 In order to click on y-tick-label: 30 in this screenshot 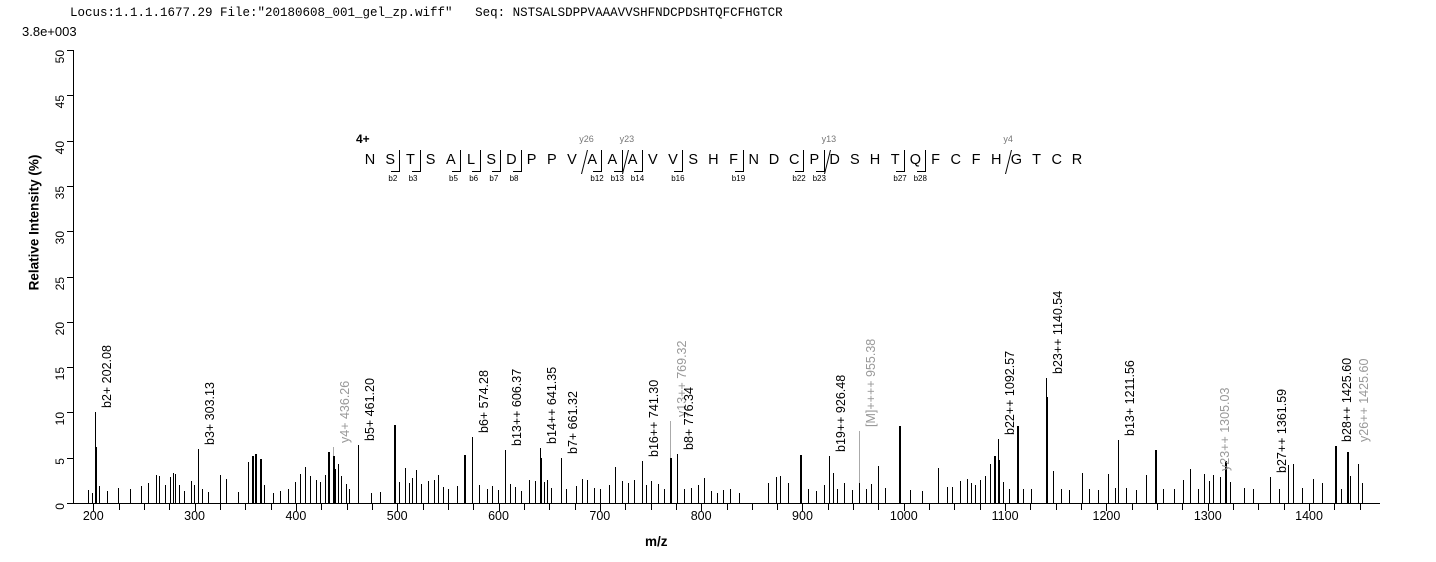, I will do `click(60, 238)`.